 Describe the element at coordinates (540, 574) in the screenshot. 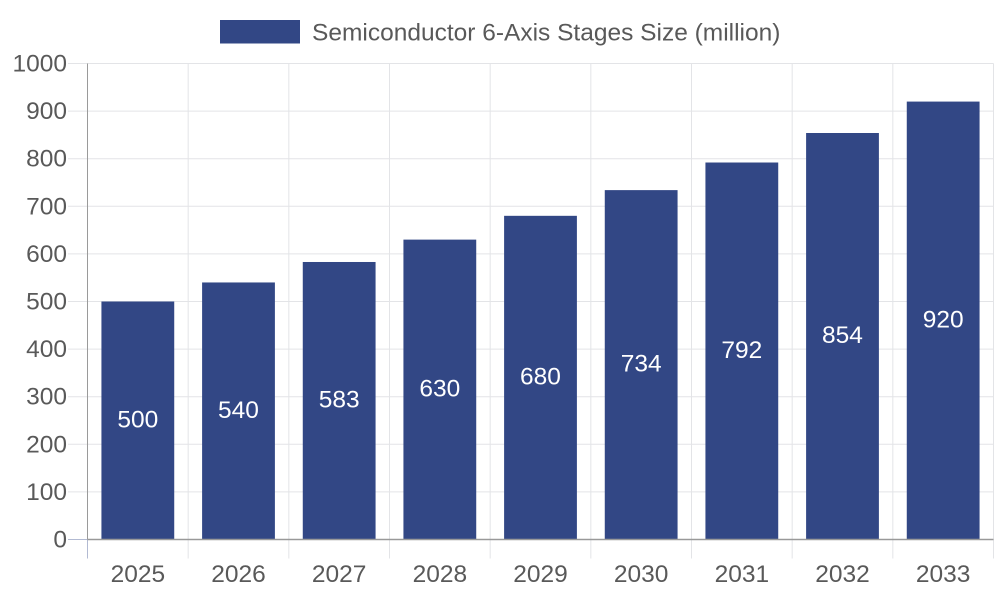

I see `svg-text: 2029` at that location.